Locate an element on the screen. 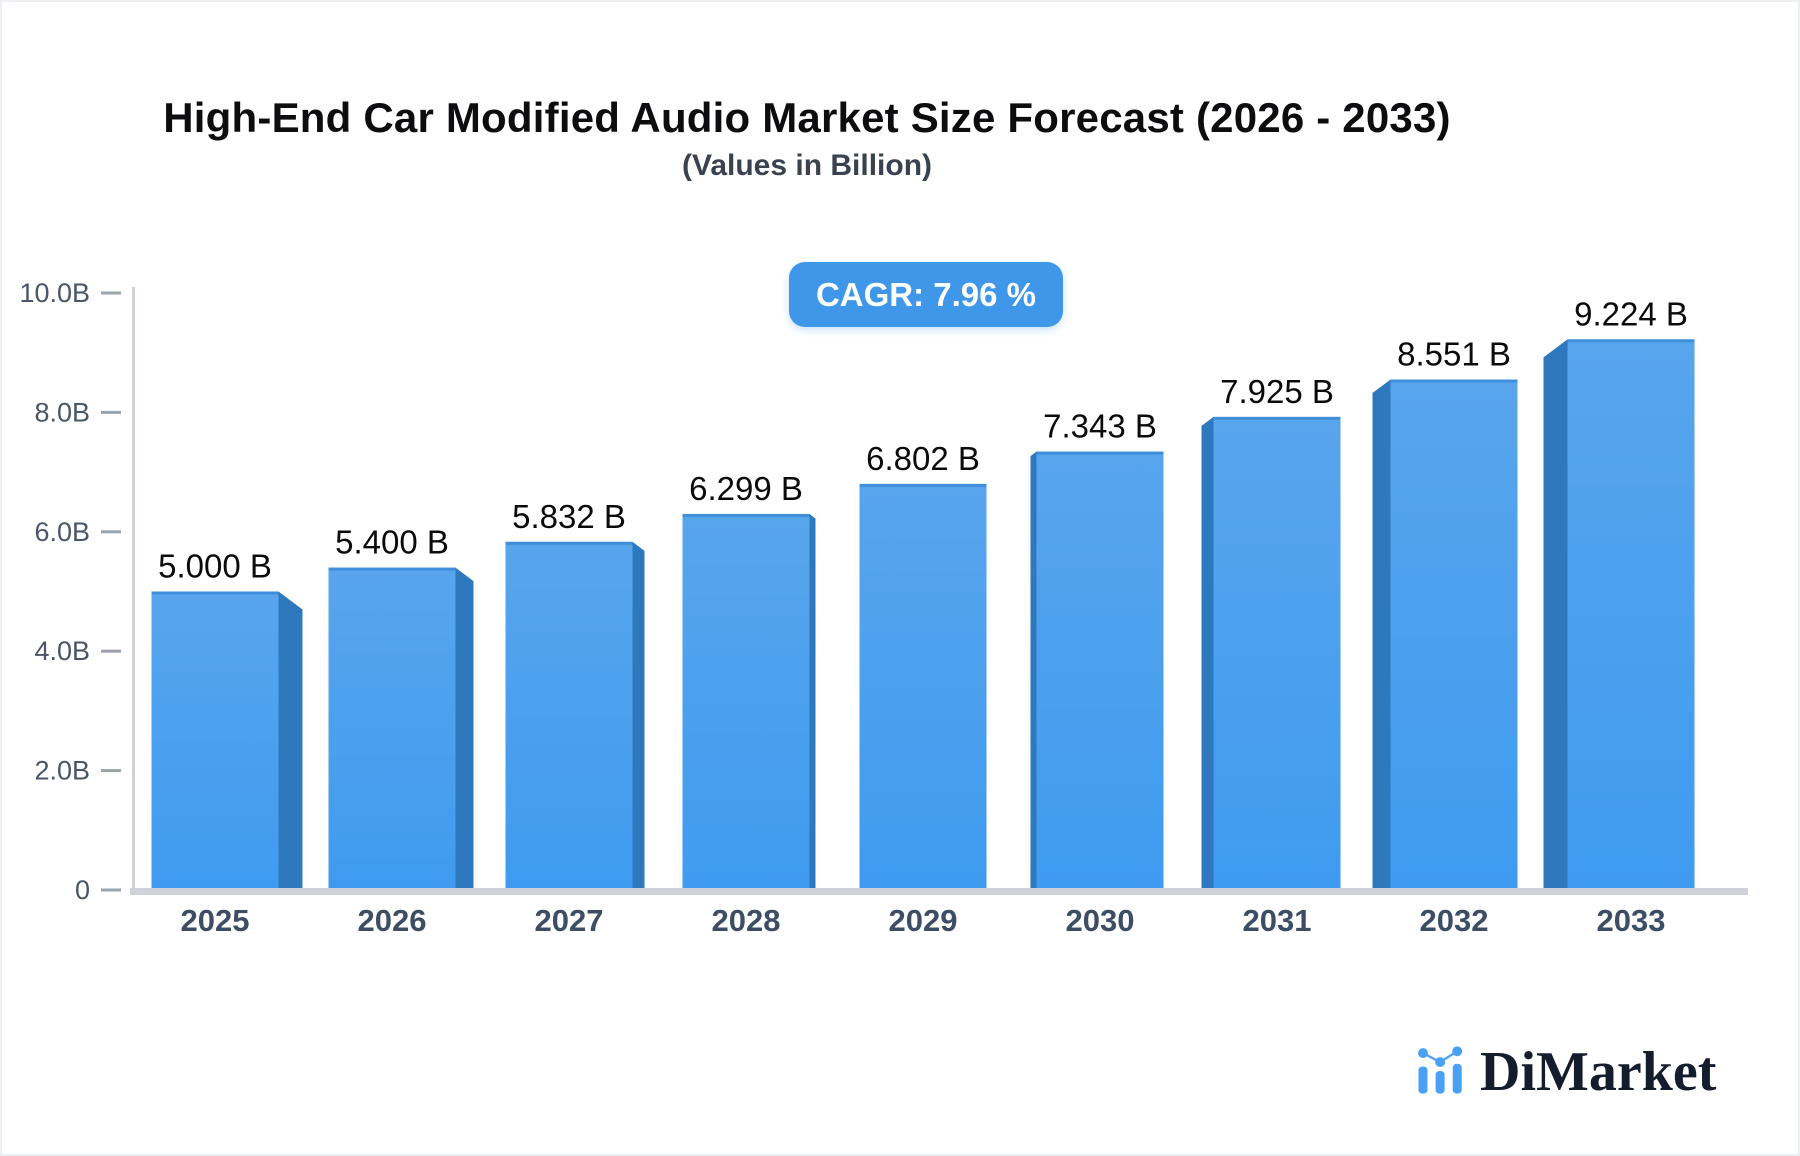 The height and width of the screenshot is (1156, 1800). y-tick-label: 4.0B is located at coordinates (62, 651).